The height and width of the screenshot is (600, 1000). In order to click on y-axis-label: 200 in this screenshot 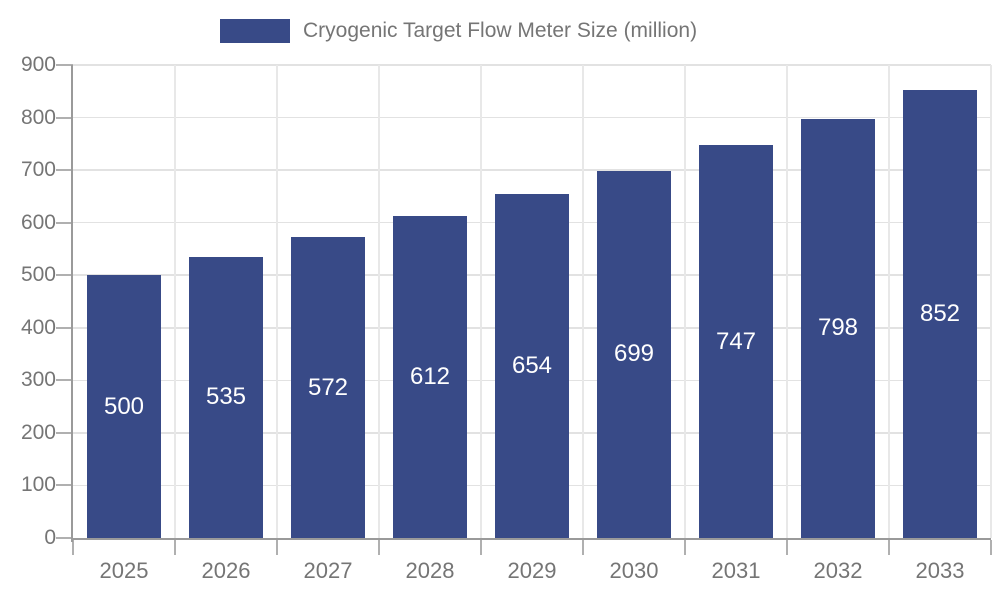, I will do `click(38, 432)`.